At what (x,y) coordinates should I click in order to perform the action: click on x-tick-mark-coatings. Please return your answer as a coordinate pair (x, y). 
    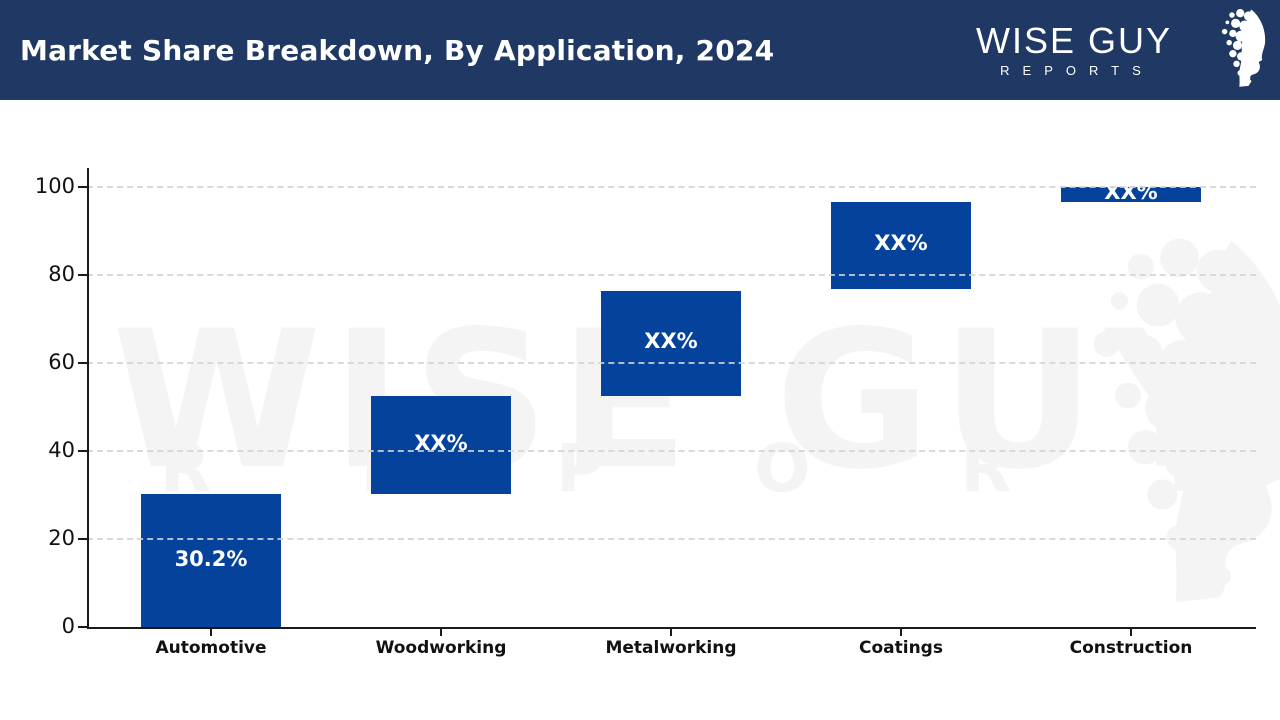
    Looking at the image, I should click on (901, 631).